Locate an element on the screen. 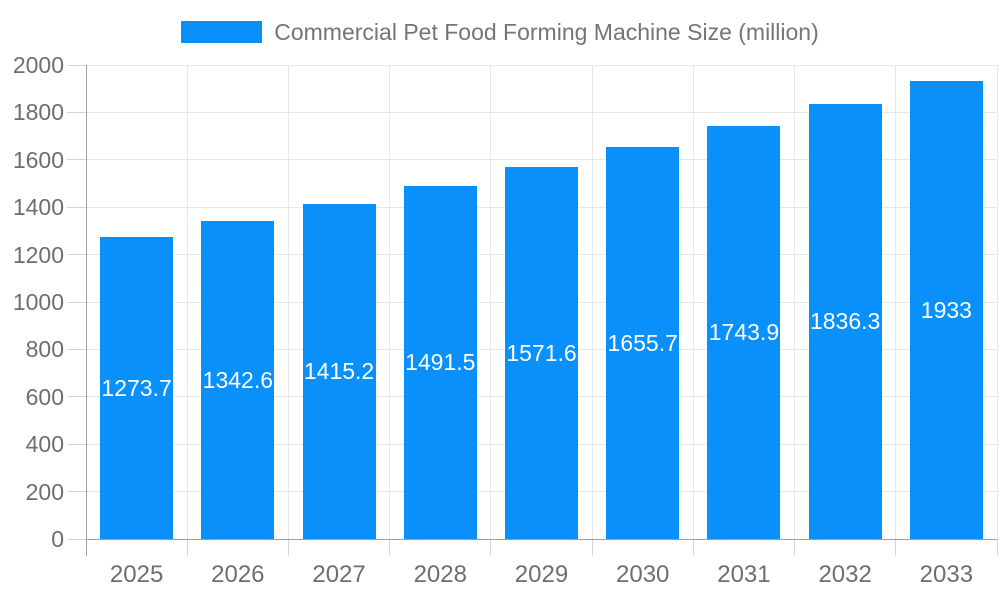  bar-value-label: 1655.7 is located at coordinates (642, 342).